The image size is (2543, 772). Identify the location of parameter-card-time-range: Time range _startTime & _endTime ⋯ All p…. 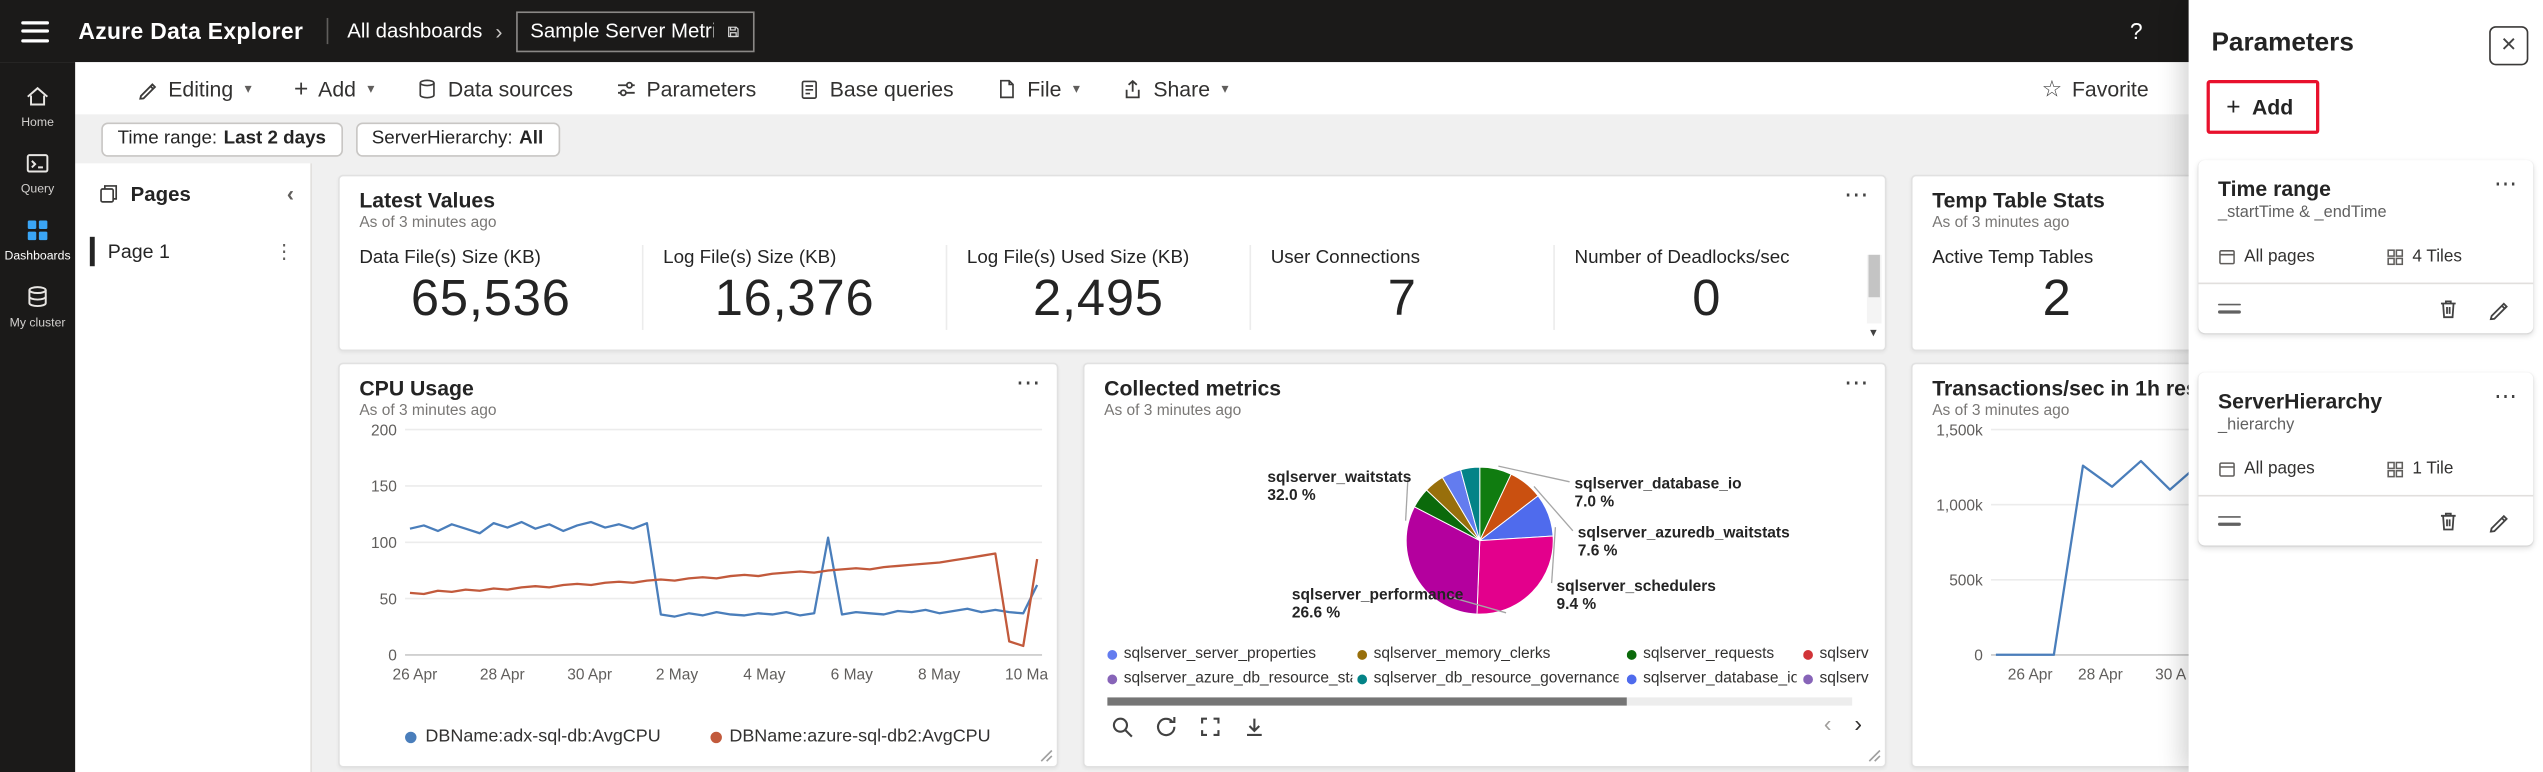
(2366, 247).